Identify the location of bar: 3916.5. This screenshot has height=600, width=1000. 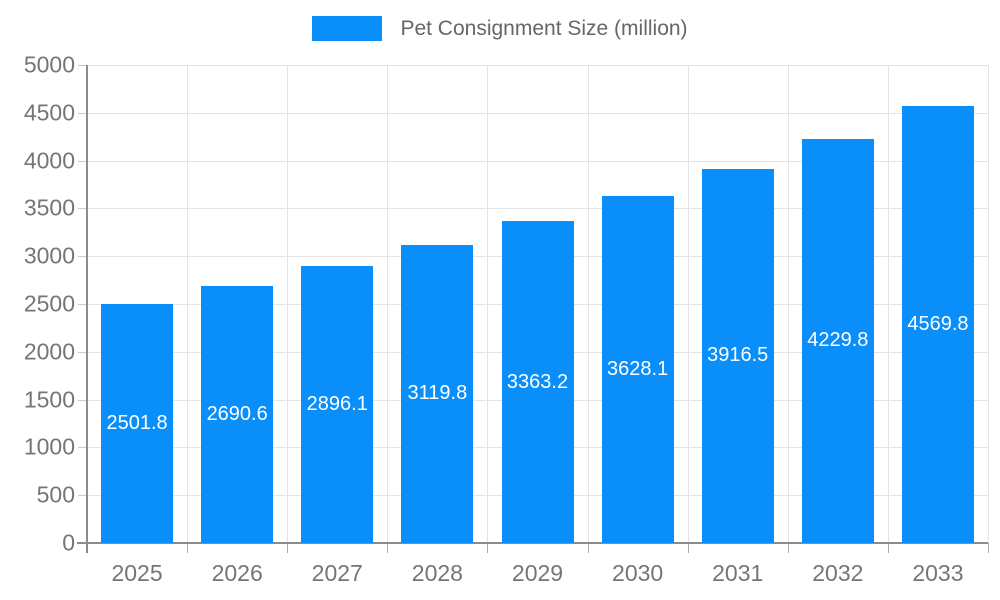
(737, 355).